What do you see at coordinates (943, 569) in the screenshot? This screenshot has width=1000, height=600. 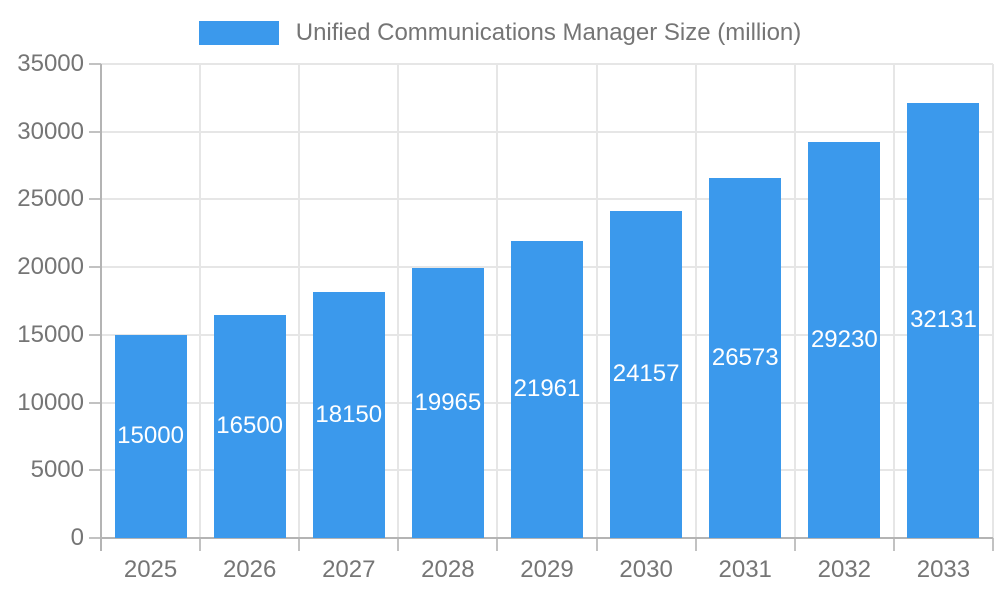 I see `x-axis-label-2033: 2033` at bounding box center [943, 569].